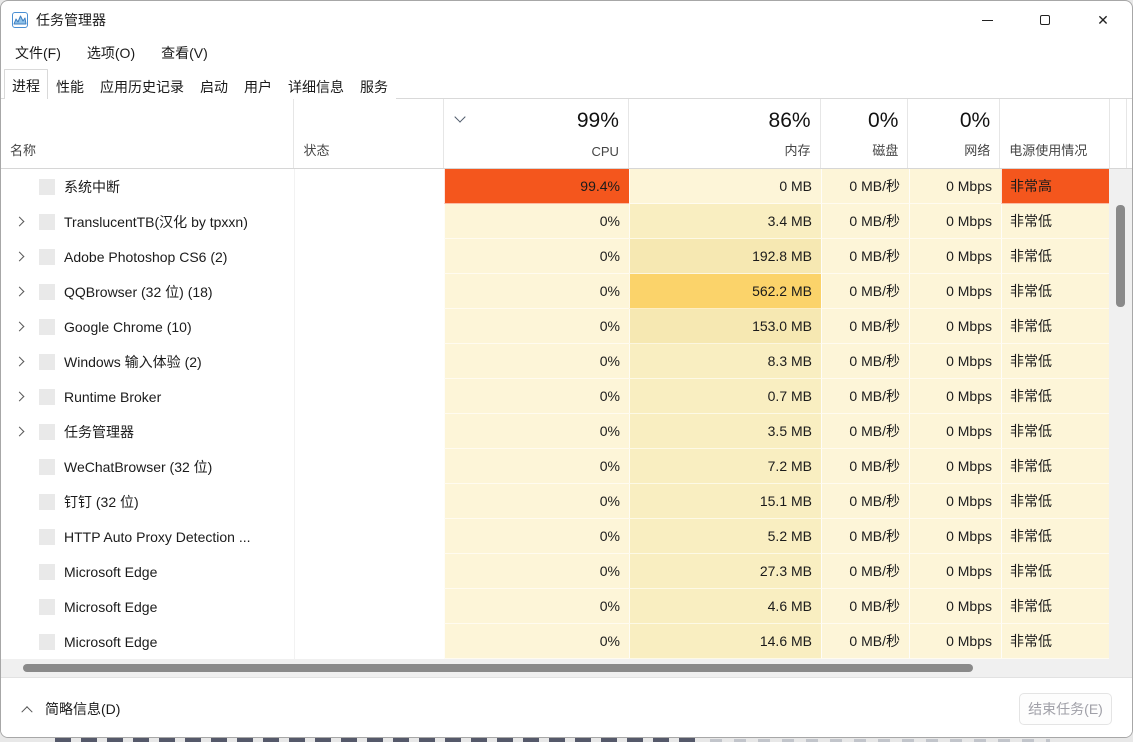 This screenshot has width=1133, height=742. I want to click on close-icon: ✕, so click(1103, 20).